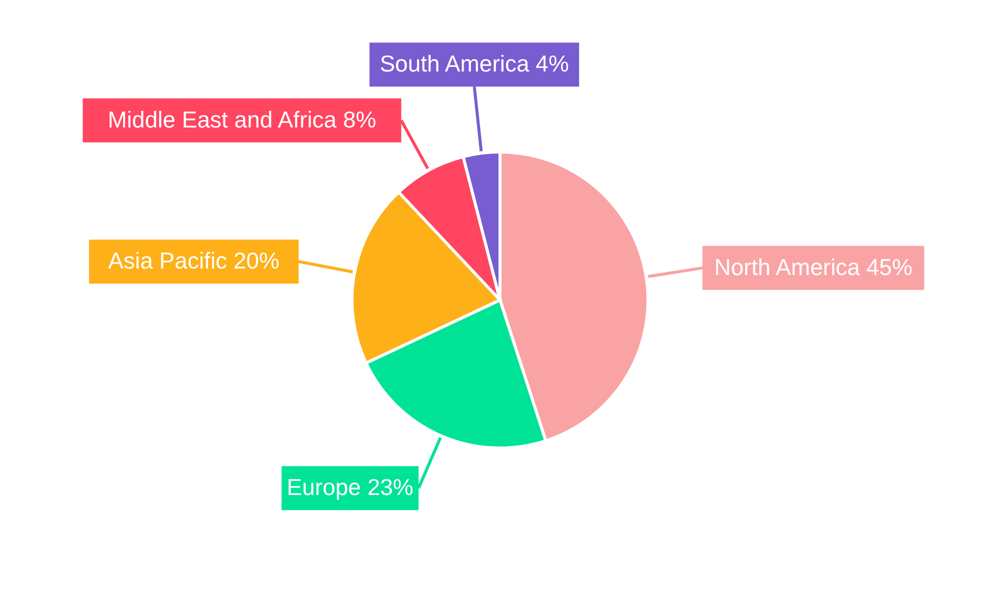 This screenshot has height=600, width=1000. I want to click on slice-label: Europe 23%, so click(350, 487).